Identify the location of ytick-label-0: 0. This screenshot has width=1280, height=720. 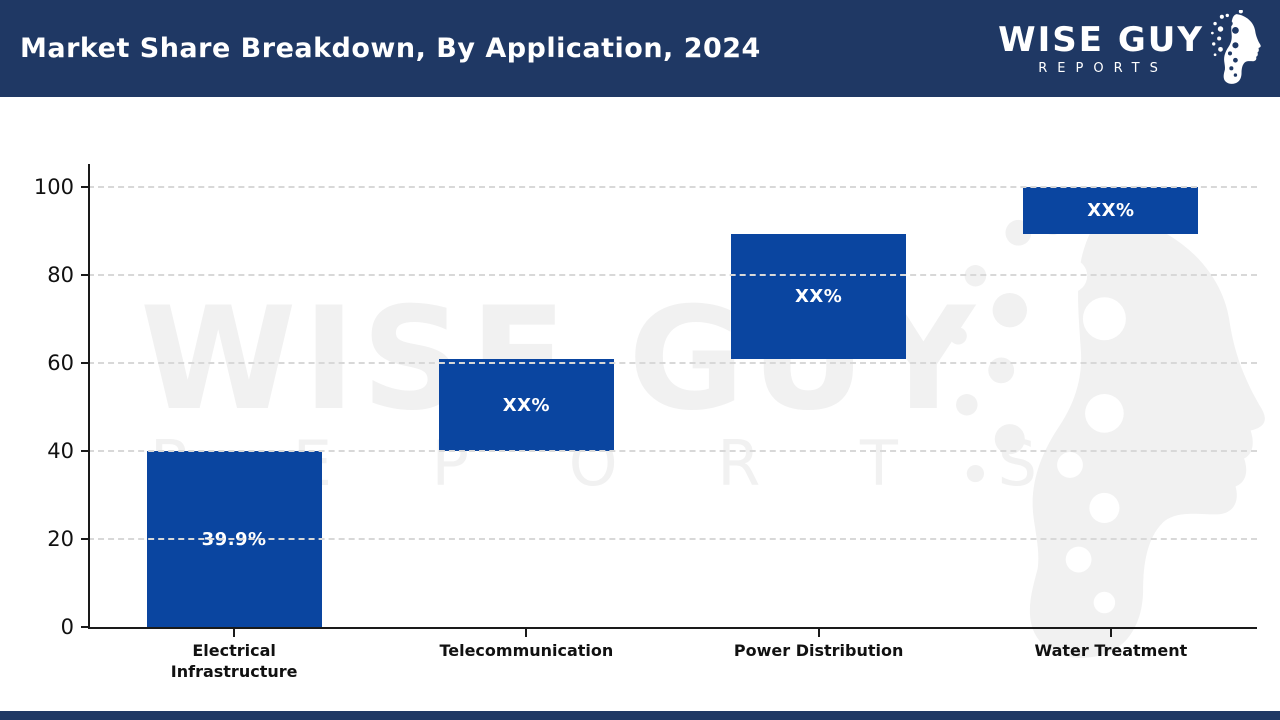
(67, 627).